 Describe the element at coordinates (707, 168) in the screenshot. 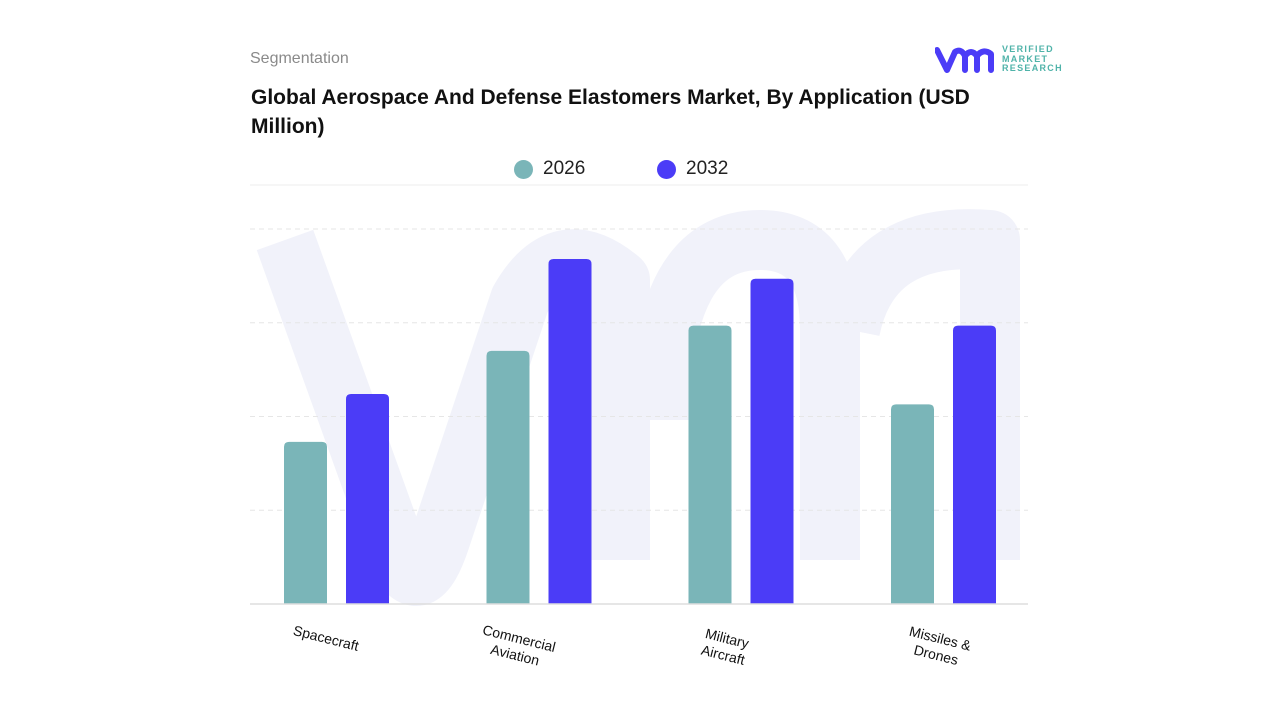

I see `legend-label: 2032` at that location.